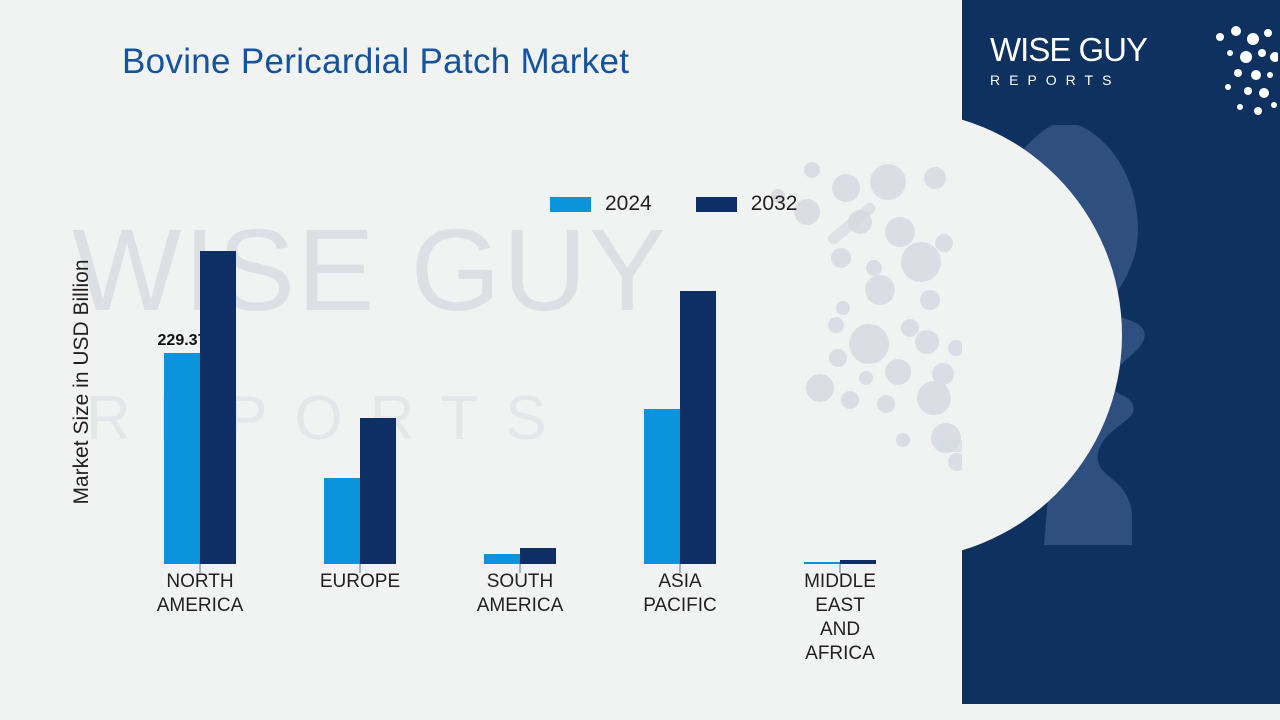 The image size is (1280, 720). What do you see at coordinates (716, 204) in the screenshot?
I see `legend-swatch-2032` at bounding box center [716, 204].